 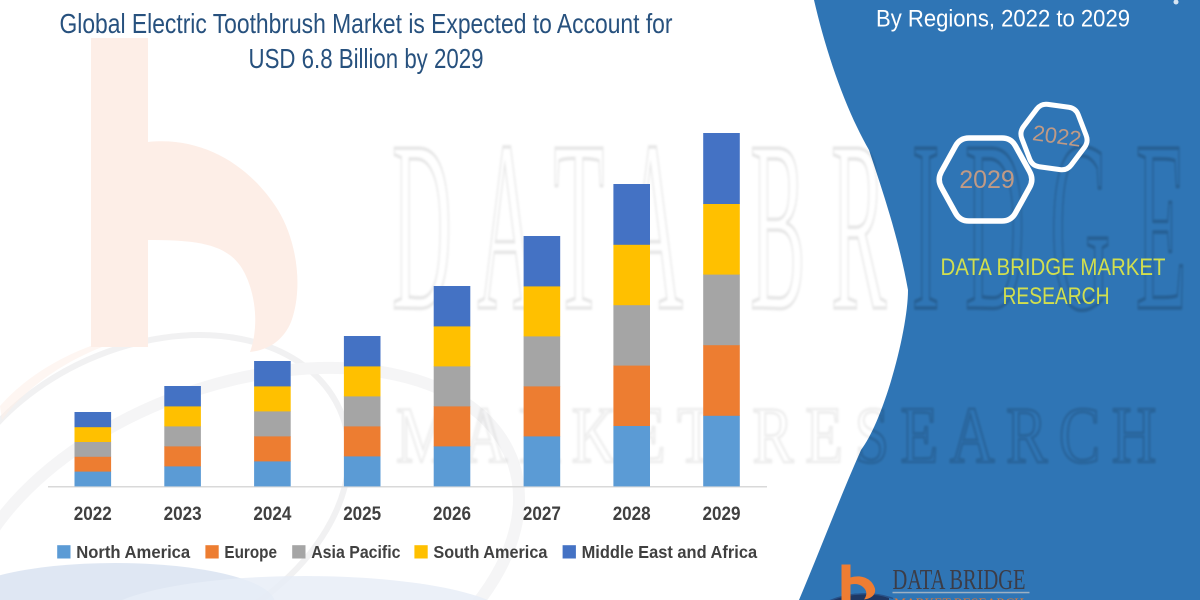 I want to click on svg-text: By Regions, 2022 to 2029, so click(x=1003, y=19).